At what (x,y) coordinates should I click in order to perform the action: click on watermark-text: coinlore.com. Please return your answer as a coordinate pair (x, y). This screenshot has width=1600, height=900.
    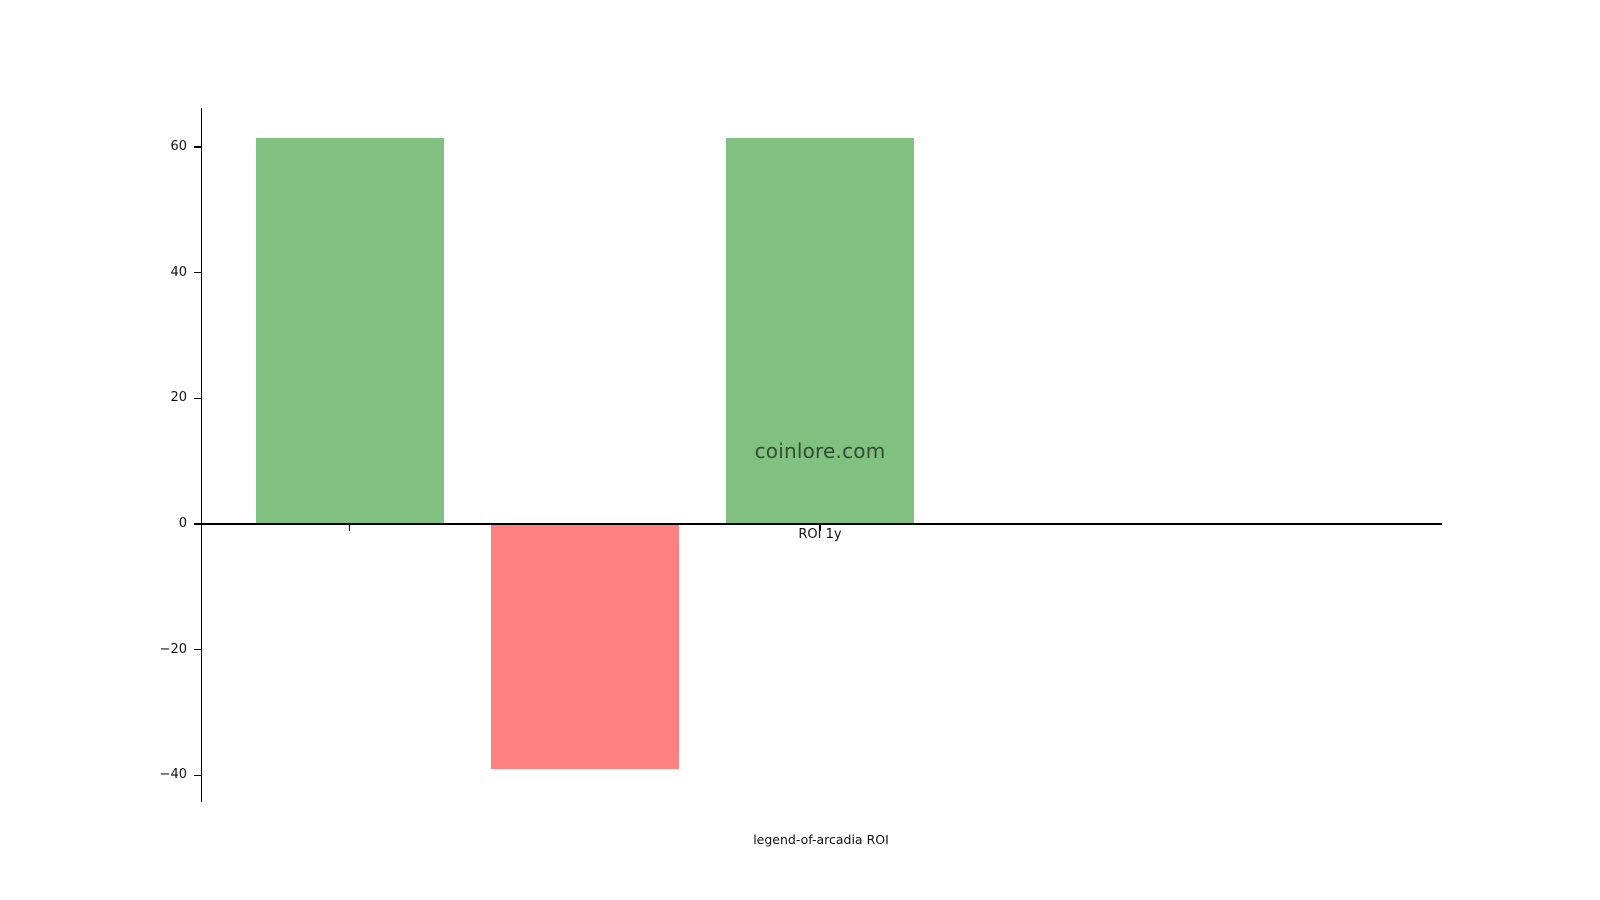
    Looking at the image, I should click on (820, 451).